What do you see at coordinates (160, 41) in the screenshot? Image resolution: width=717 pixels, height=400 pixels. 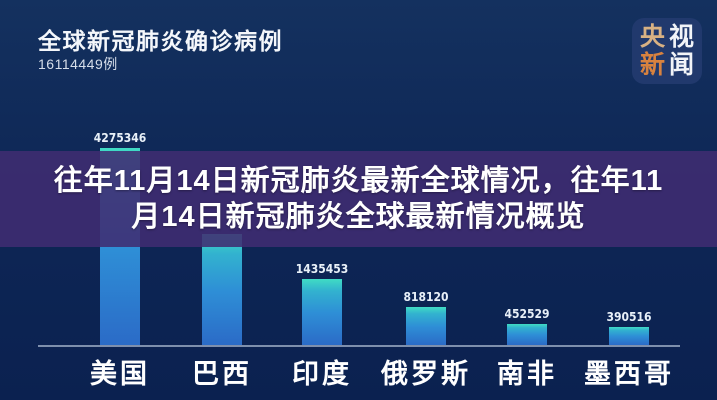 I see `page-title: 全球新冠肺炎确诊病例` at bounding box center [160, 41].